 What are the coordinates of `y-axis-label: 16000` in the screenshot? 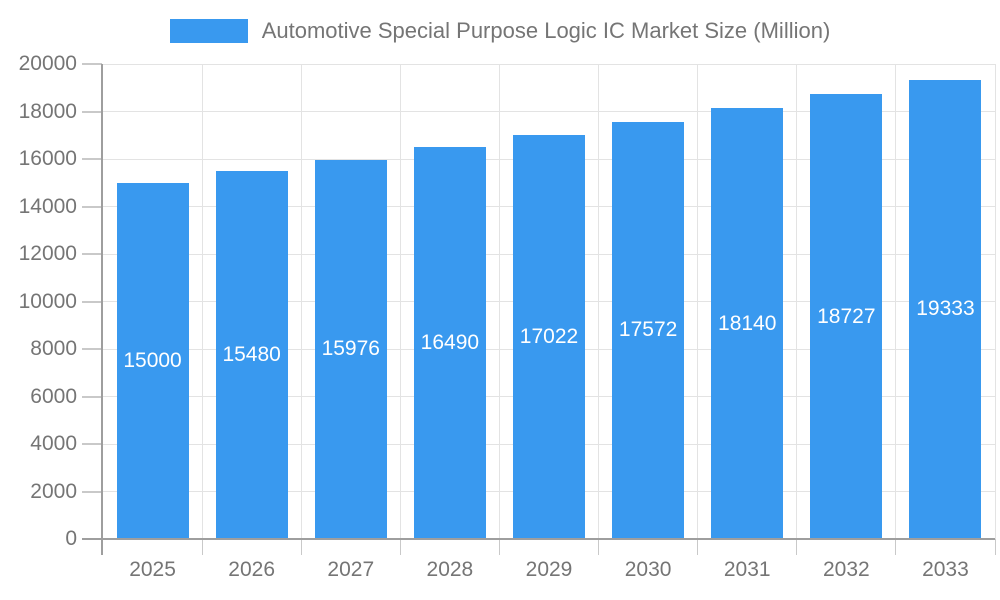 It's located at (47, 158).